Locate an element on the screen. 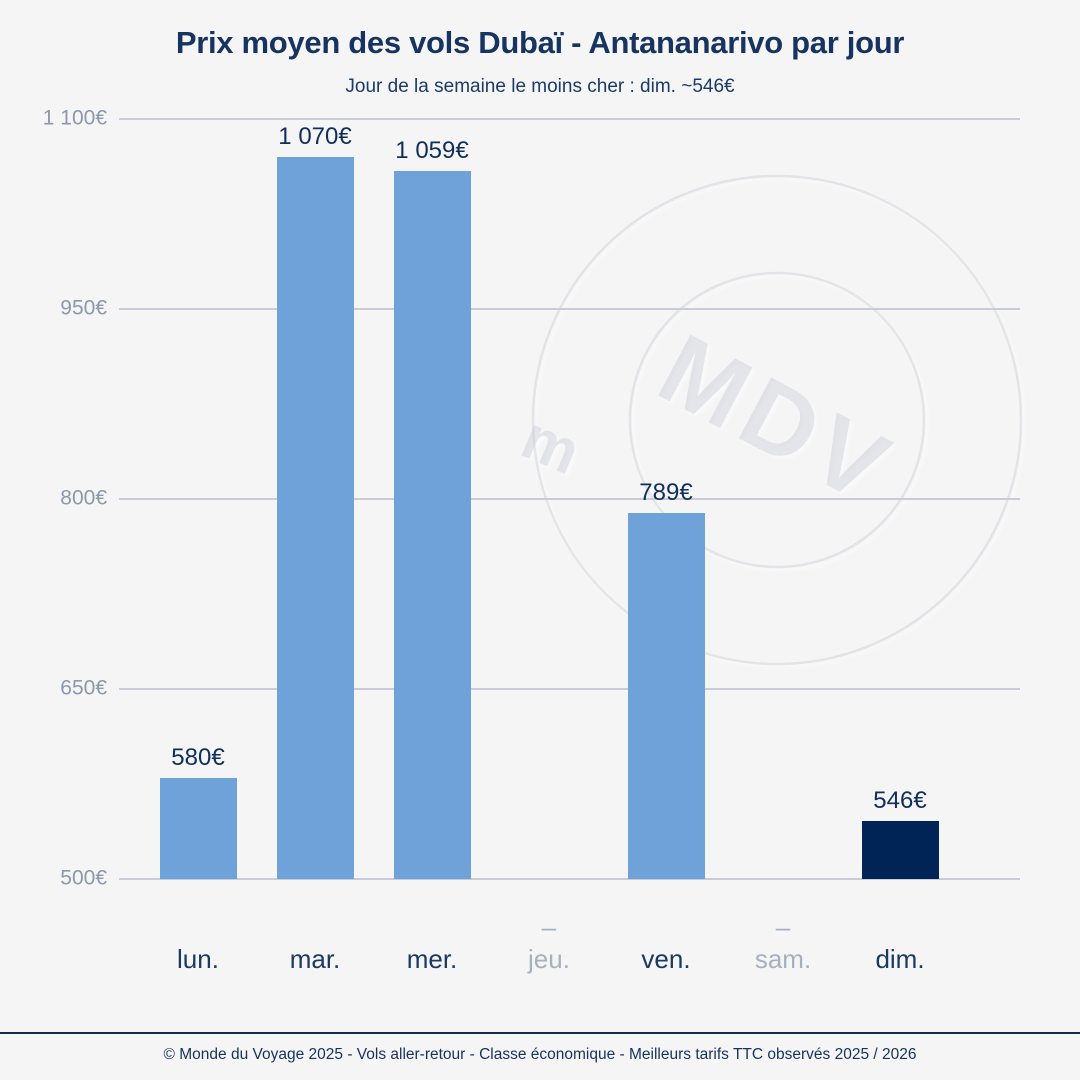 This screenshot has width=1080, height=1080. y-axis-label: 800€ is located at coordinates (83, 498).